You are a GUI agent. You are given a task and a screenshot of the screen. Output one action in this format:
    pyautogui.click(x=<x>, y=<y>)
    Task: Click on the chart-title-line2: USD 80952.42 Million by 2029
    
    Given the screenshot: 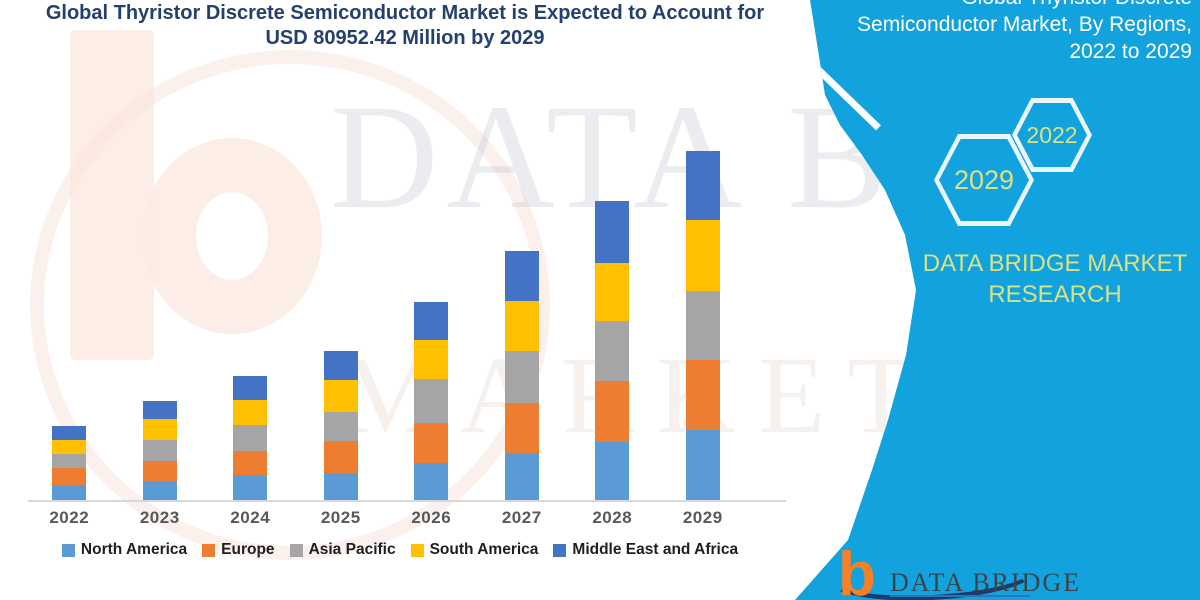 What is the action you would take?
    pyautogui.click(x=405, y=38)
    